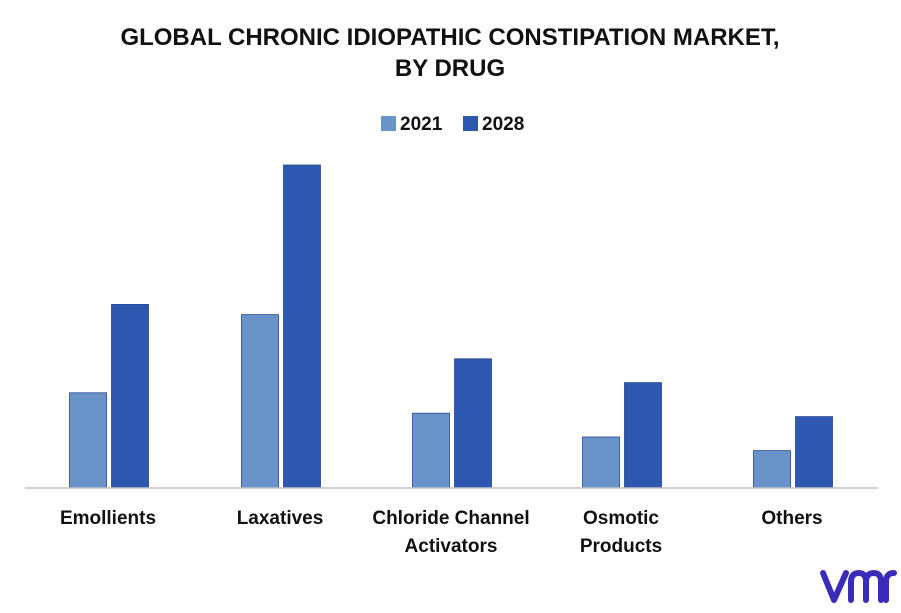 Image resolution: width=901 pixels, height=613 pixels. What do you see at coordinates (858, 586) in the screenshot?
I see `vmr-logo` at bounding box center [858, 586].